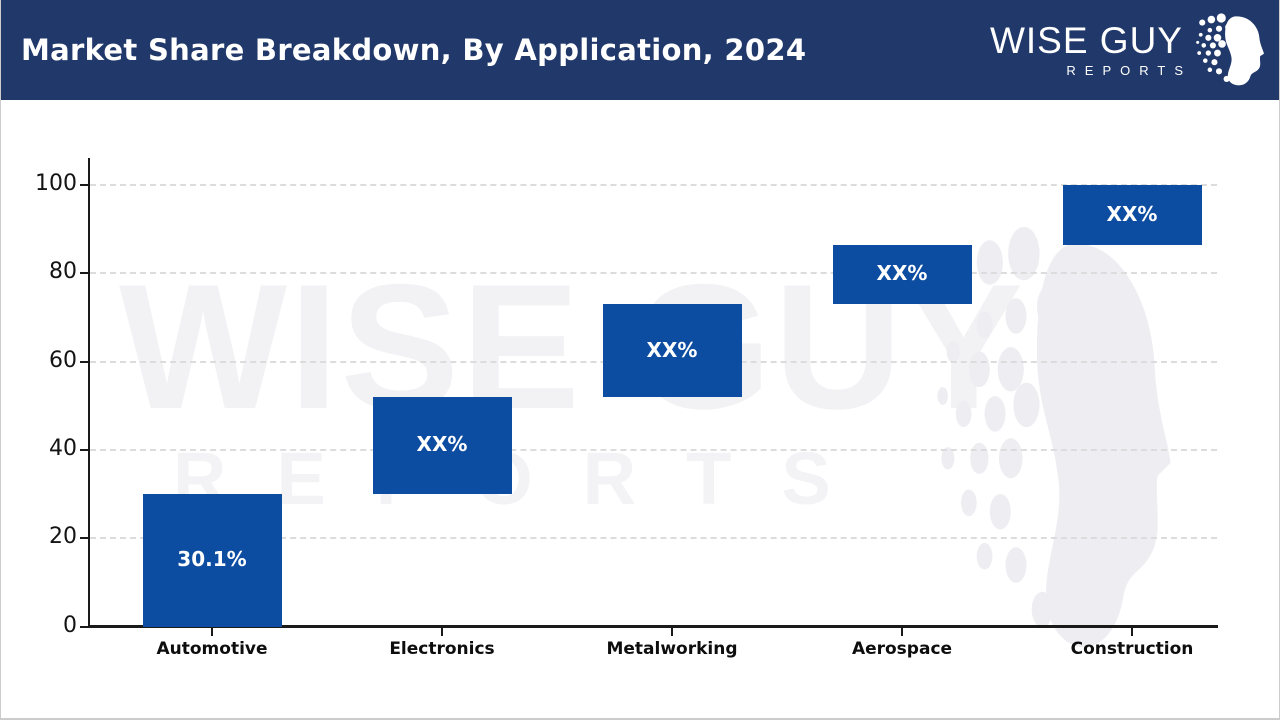  What do you see at coordinates (1230, 49) in the screenshot?
I see `brand-face-icon` at bounding box center [1230, 49].